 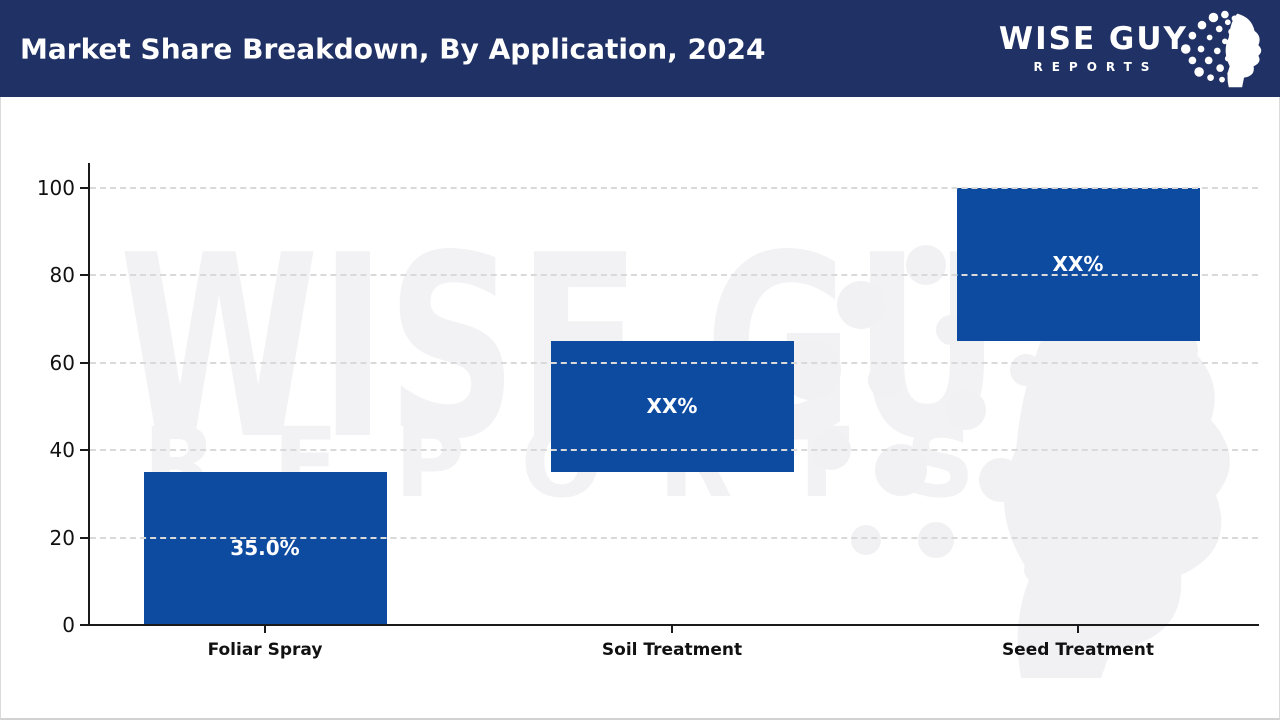 What do you see at coordinates (55, 187) in the screenshot?
I see `y-tick-label: 100` at bounding box center [55, 187].